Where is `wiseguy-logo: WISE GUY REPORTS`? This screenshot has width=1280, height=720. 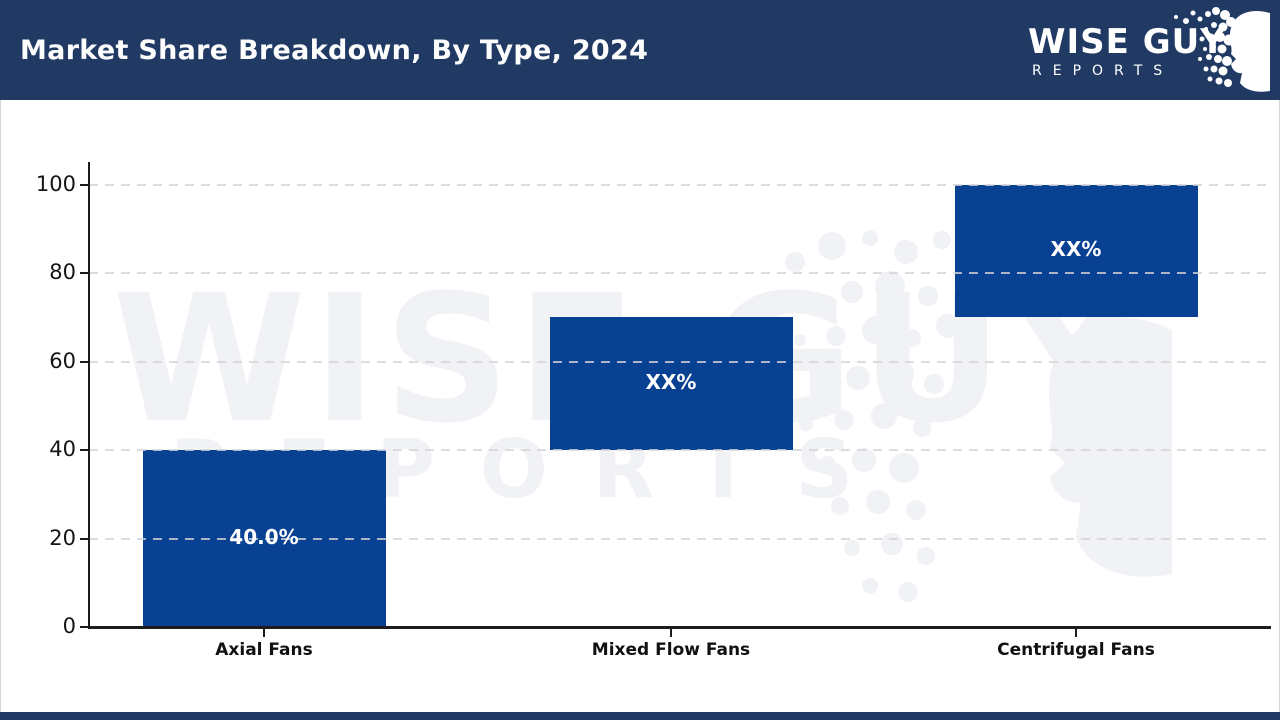
wiseguy-logo: WISE GUY REPORTS is located at coordinates (1149, 49).